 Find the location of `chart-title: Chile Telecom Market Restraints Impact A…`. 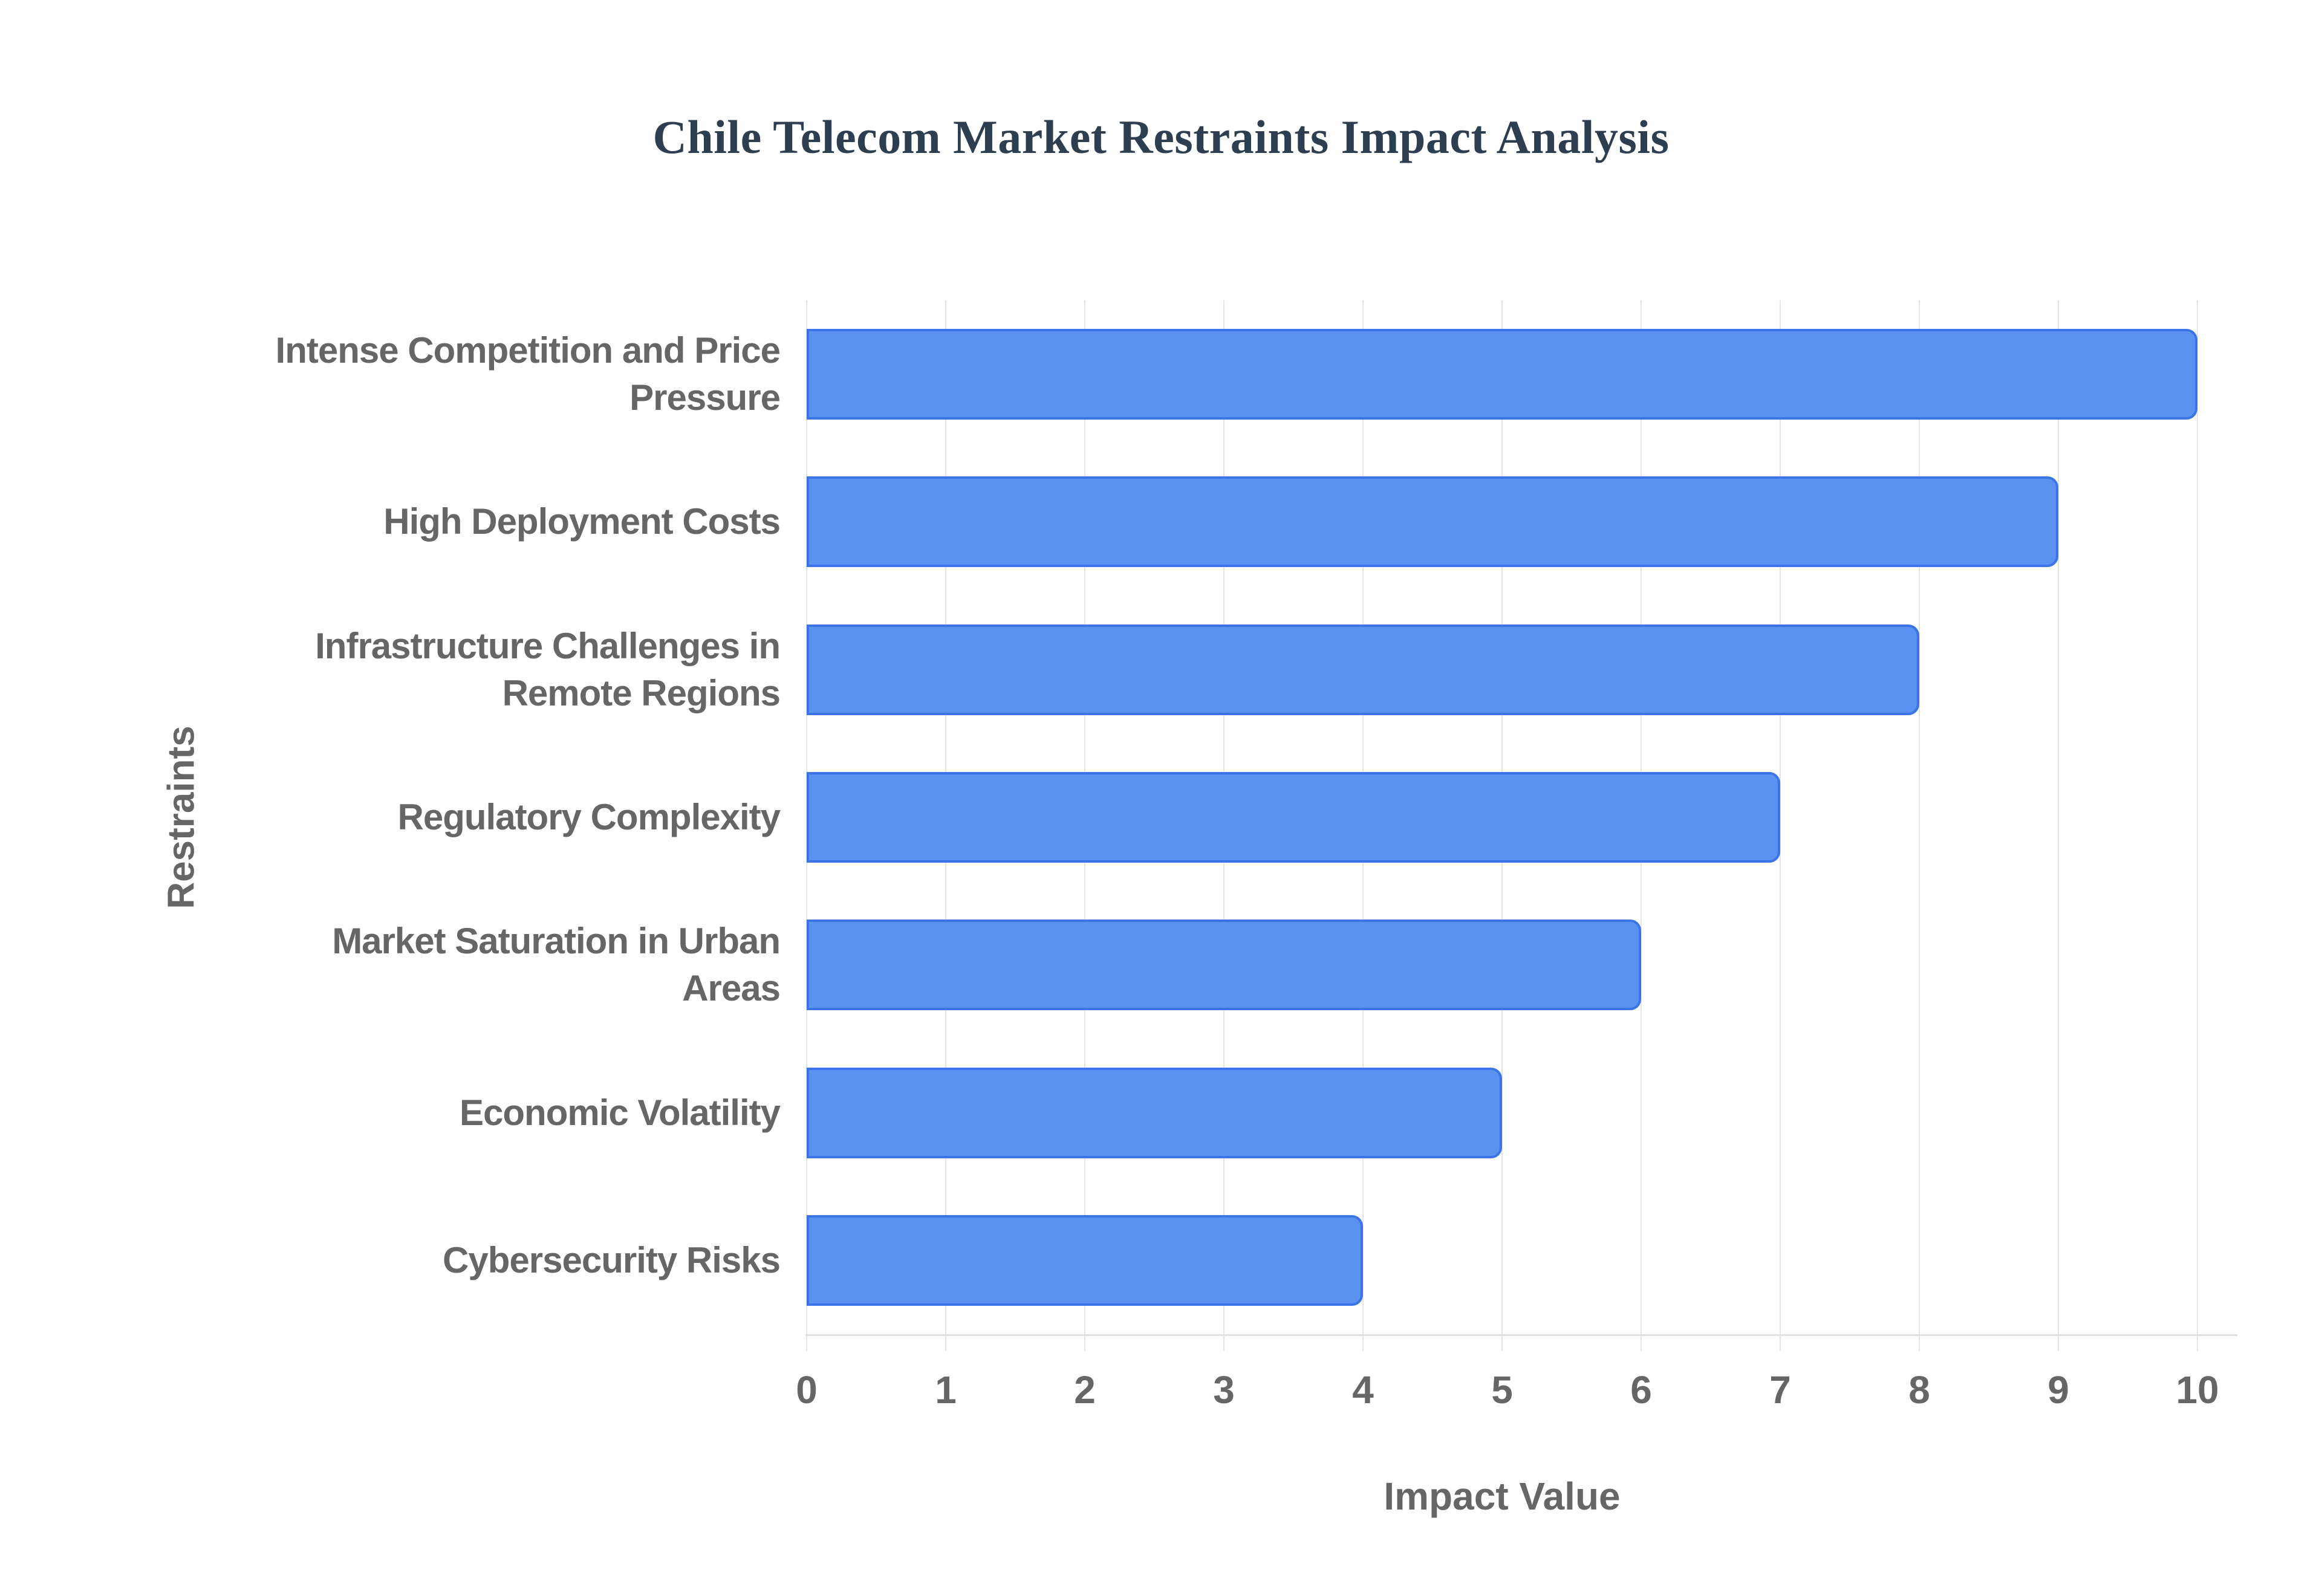

chart-title: Chile Telecom Market Restraints Impact A… is located at coordinates (1161, 137).